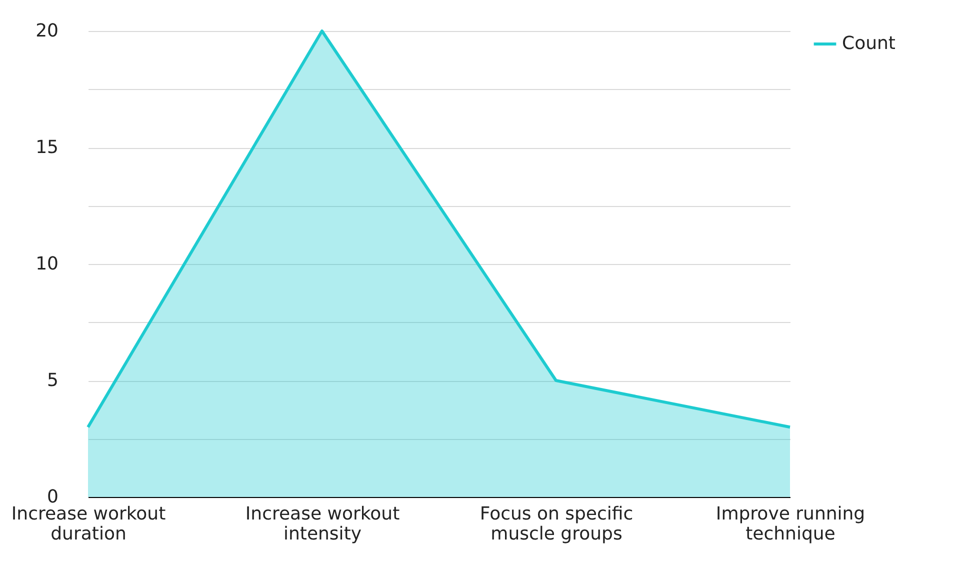  What do you see at coordinates (47, 147) in the screenshot?
I see `y-tick-label: 15` at bounding box center [47, 147].